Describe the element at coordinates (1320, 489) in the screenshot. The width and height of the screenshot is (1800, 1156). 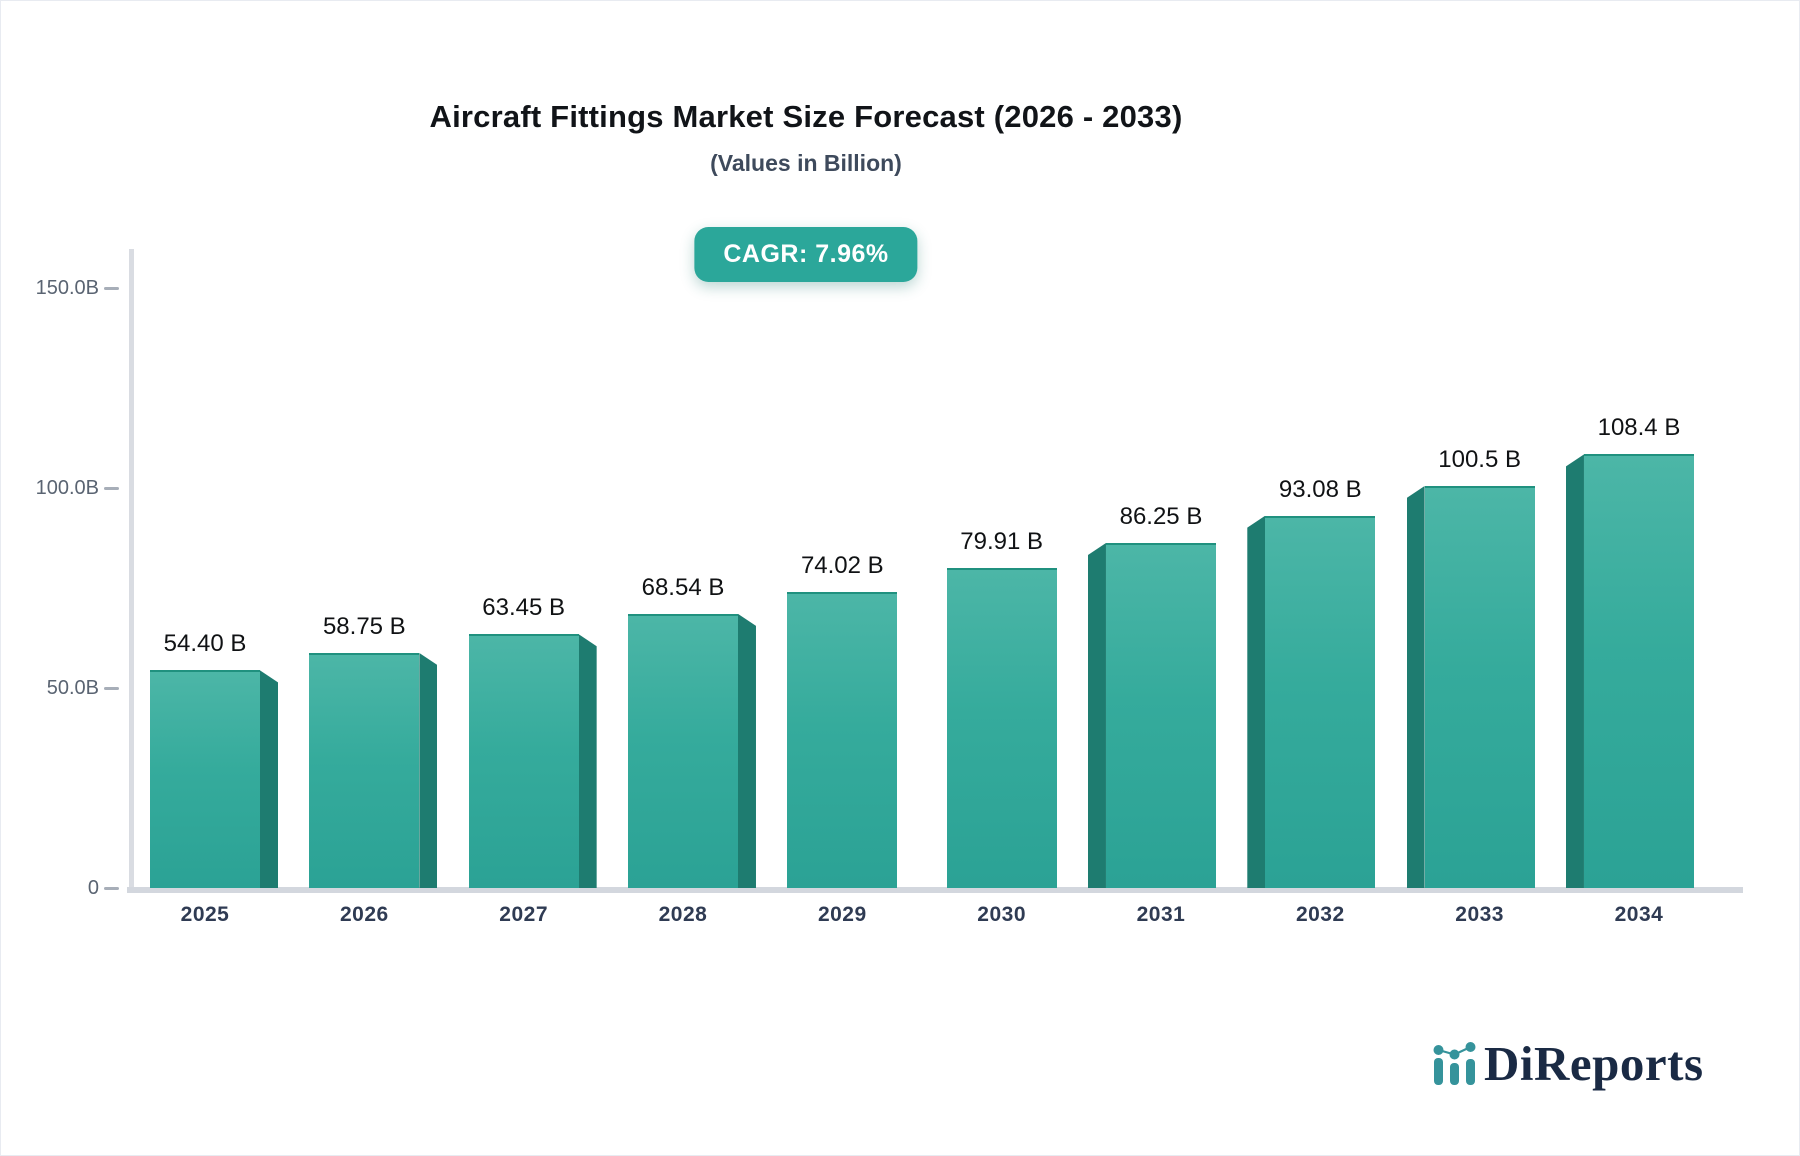
I see `bar-value-label: 93.08 B` at that location.